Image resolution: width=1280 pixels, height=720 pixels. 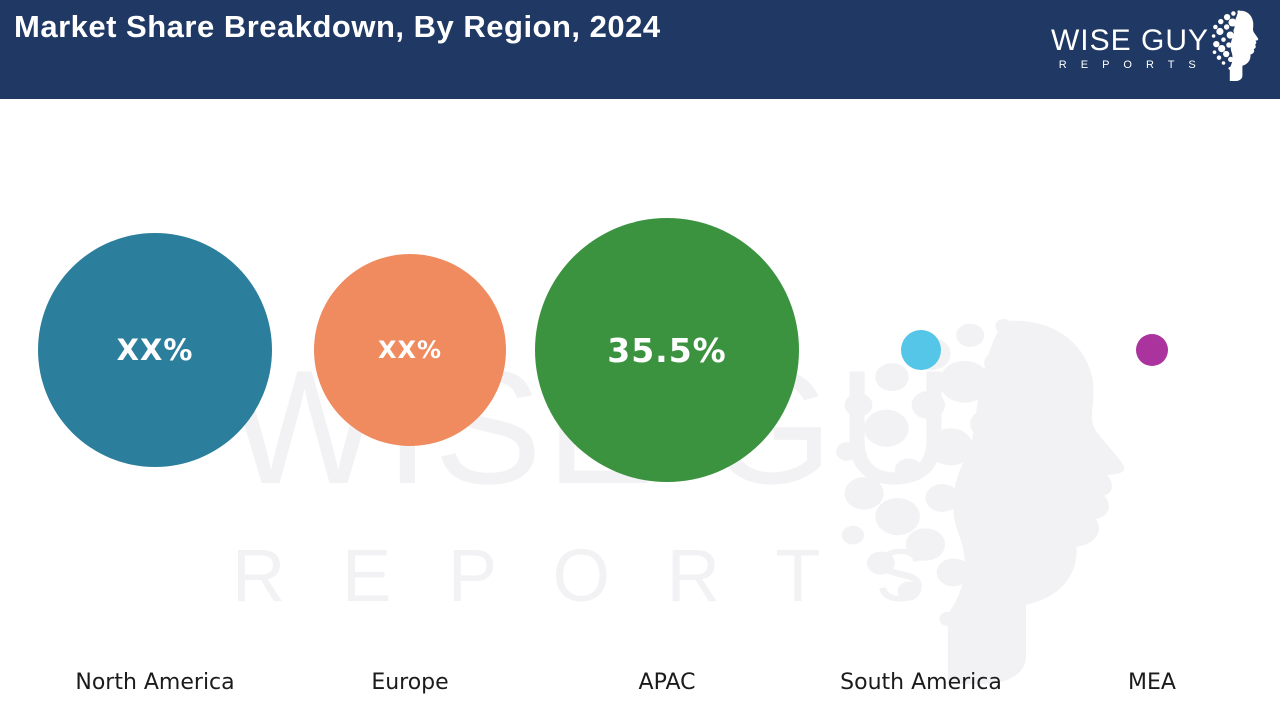 What do you see at coordinates (337, 26) in the screenshot?
I see `page-title: Market Share Breakdown, By Region, 2024` at bounding box center [337, 26].